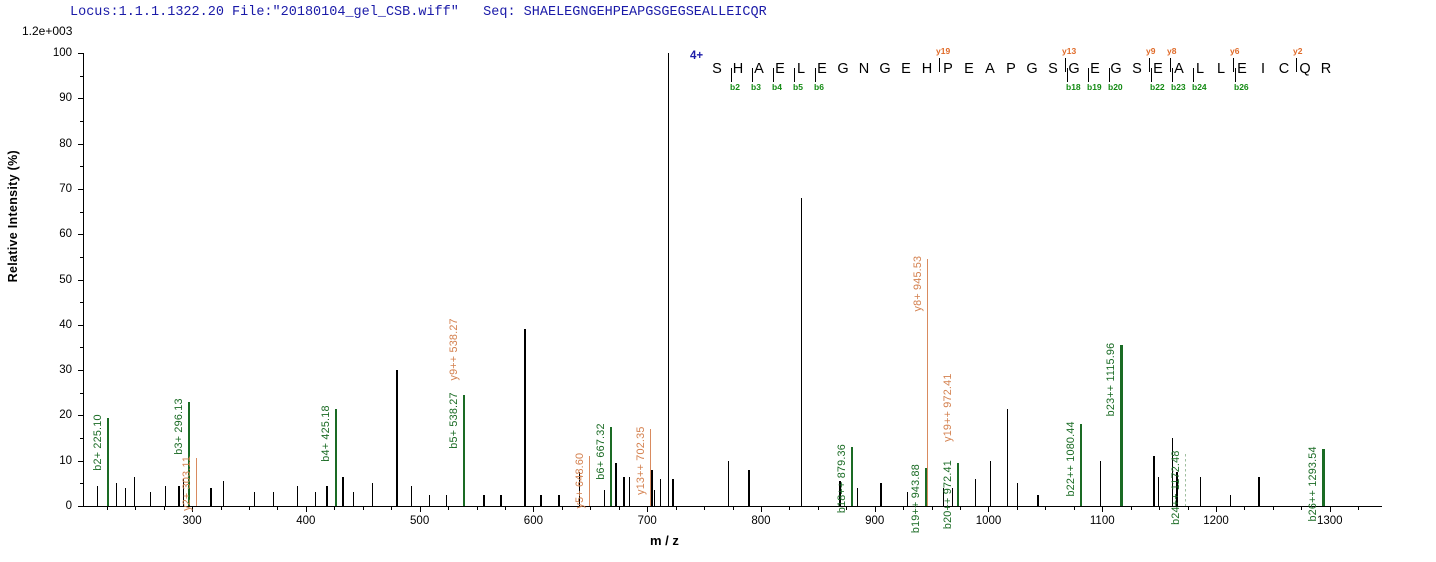 The height and width of the screenshot is (562, 1436). What do you see at coordinates (192, 521) in the screenshot?
I see `x-axis-tick-label: 300` at bounding box center [192, 521].